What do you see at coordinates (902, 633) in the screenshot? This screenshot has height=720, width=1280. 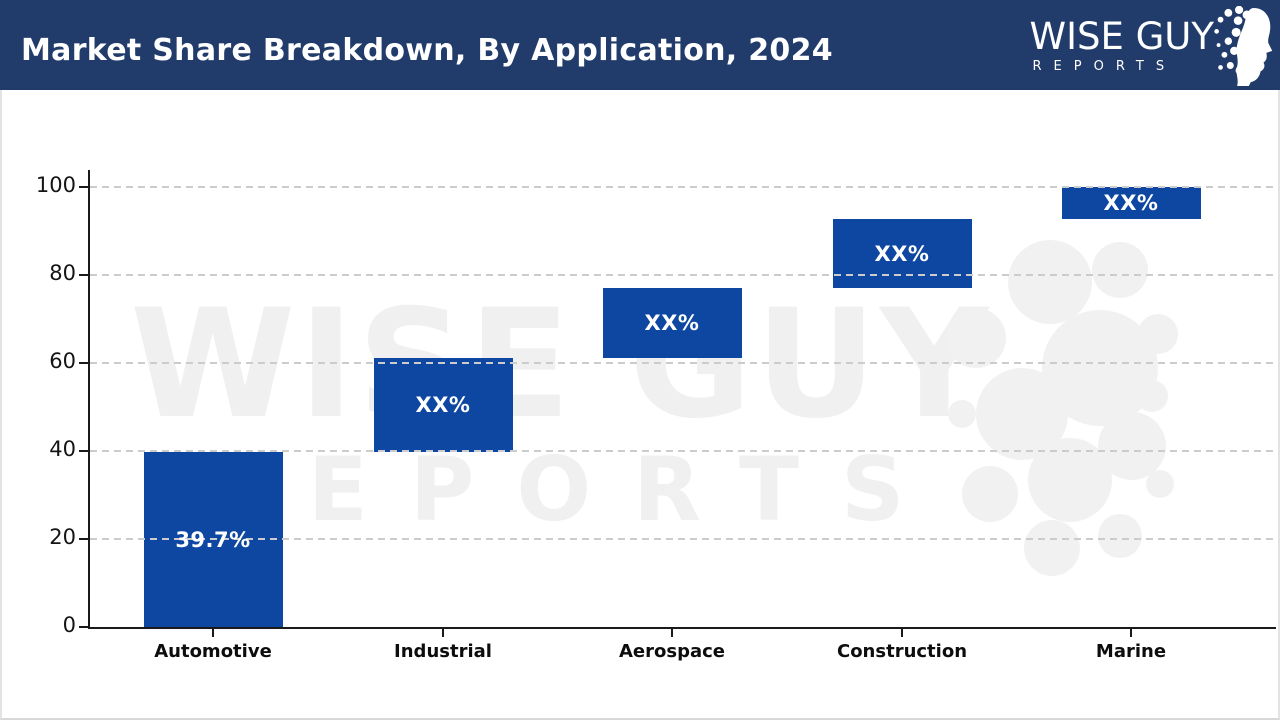 I see `x-tick-construction` at bounding box center [902, 633].